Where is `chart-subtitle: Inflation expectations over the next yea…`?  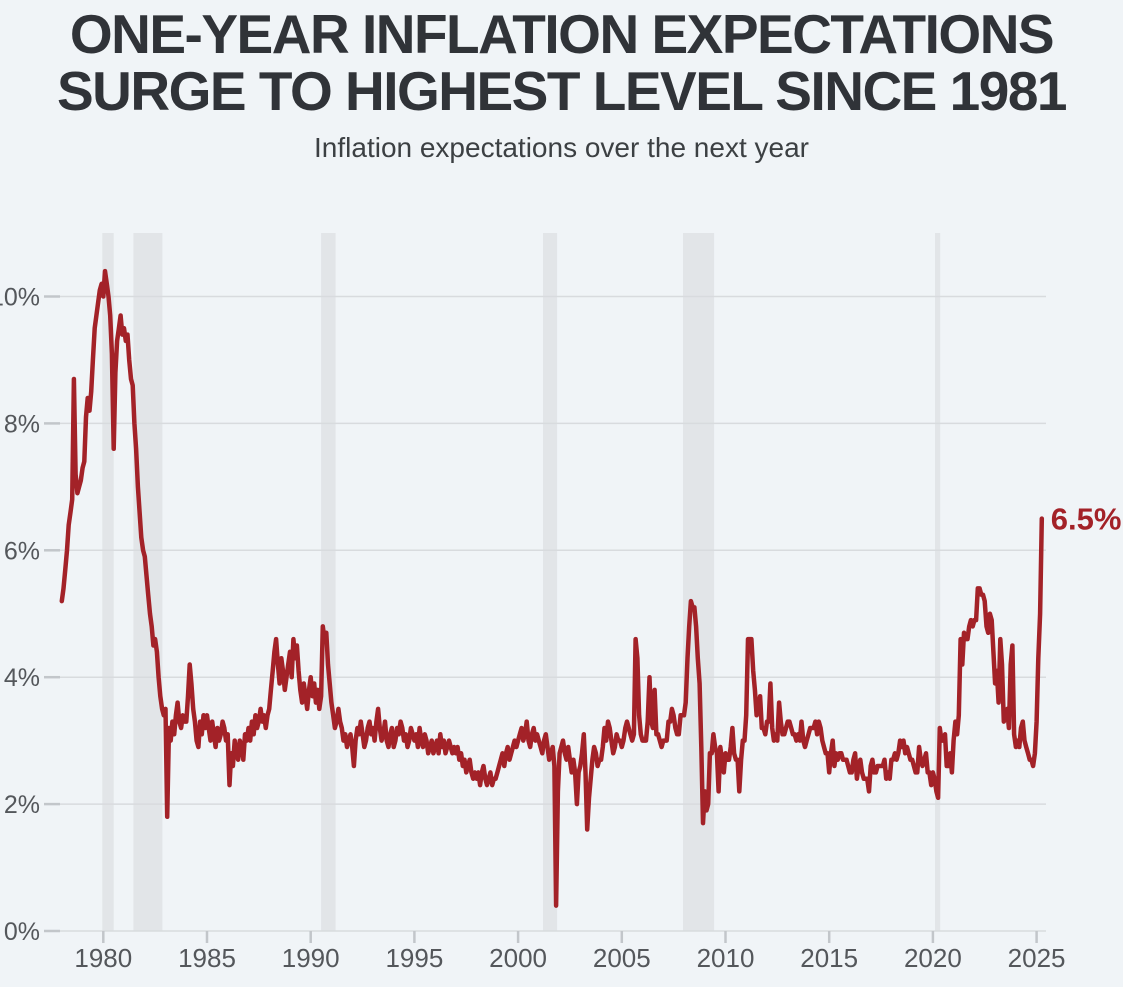 chart-subtitle: Inflation expectations over the next yea… is located at coordinates (561, 148).